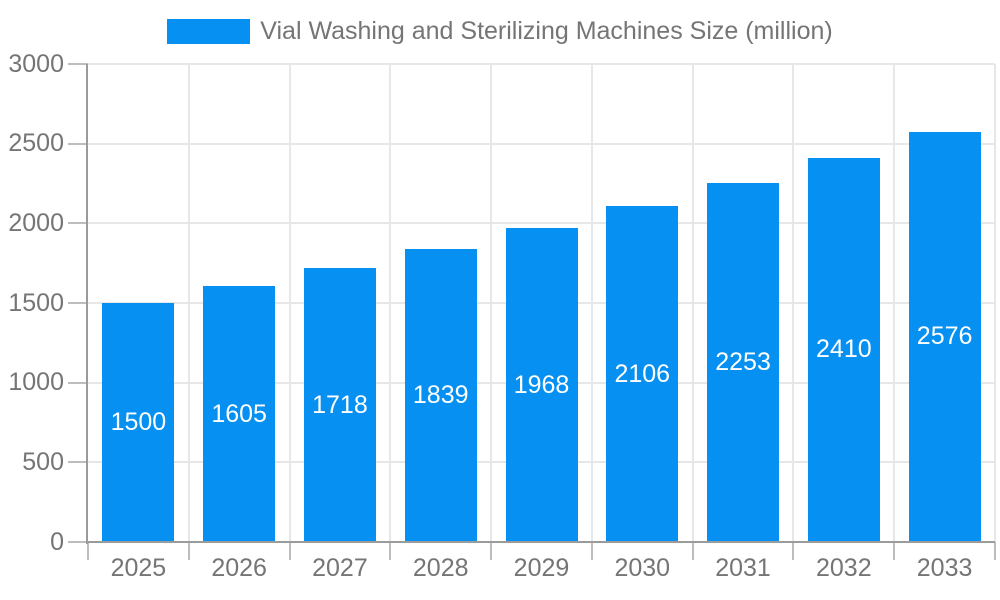  Describe the element at coordinates (440, 568) in the screenshot. I see `x-tick-label: 2028` at that location.